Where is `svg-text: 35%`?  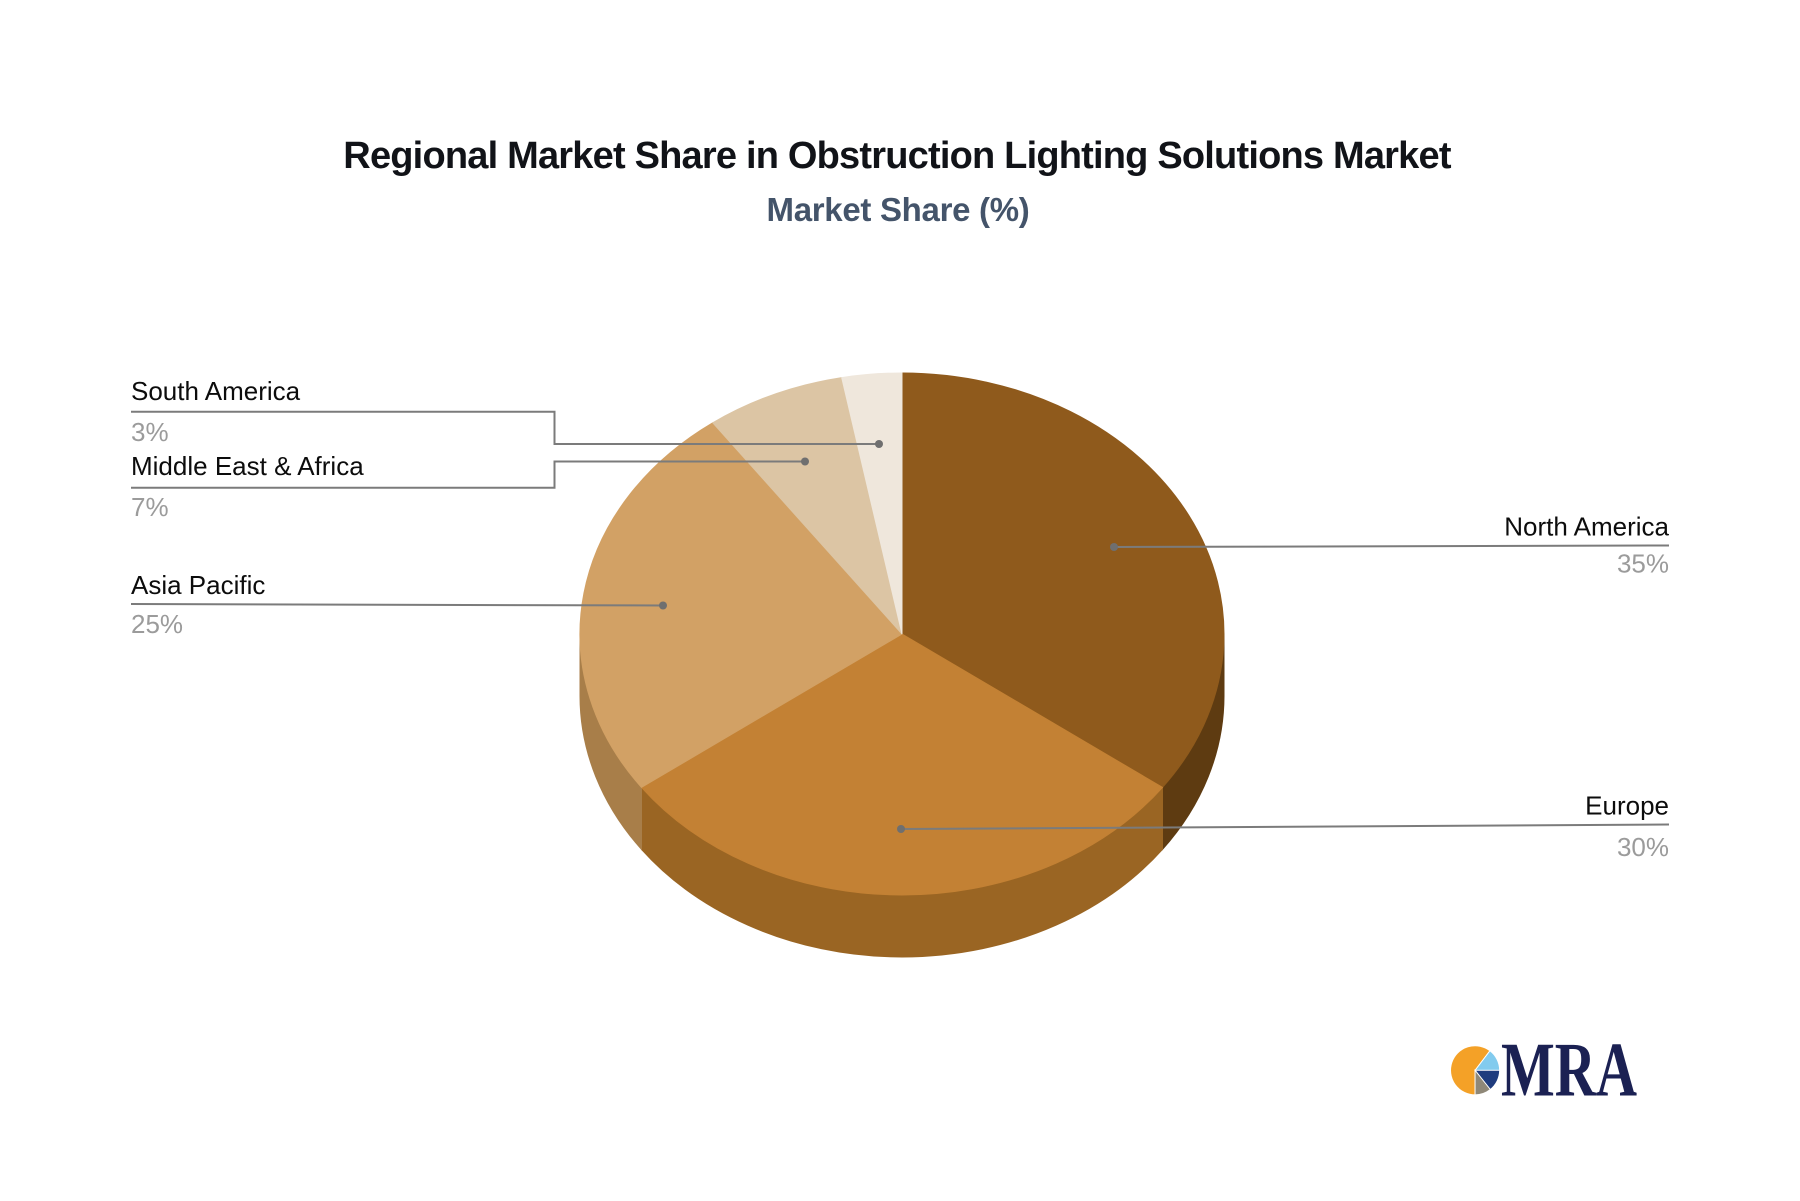 svg-text: 35% is located at coordinates (1643, 564).